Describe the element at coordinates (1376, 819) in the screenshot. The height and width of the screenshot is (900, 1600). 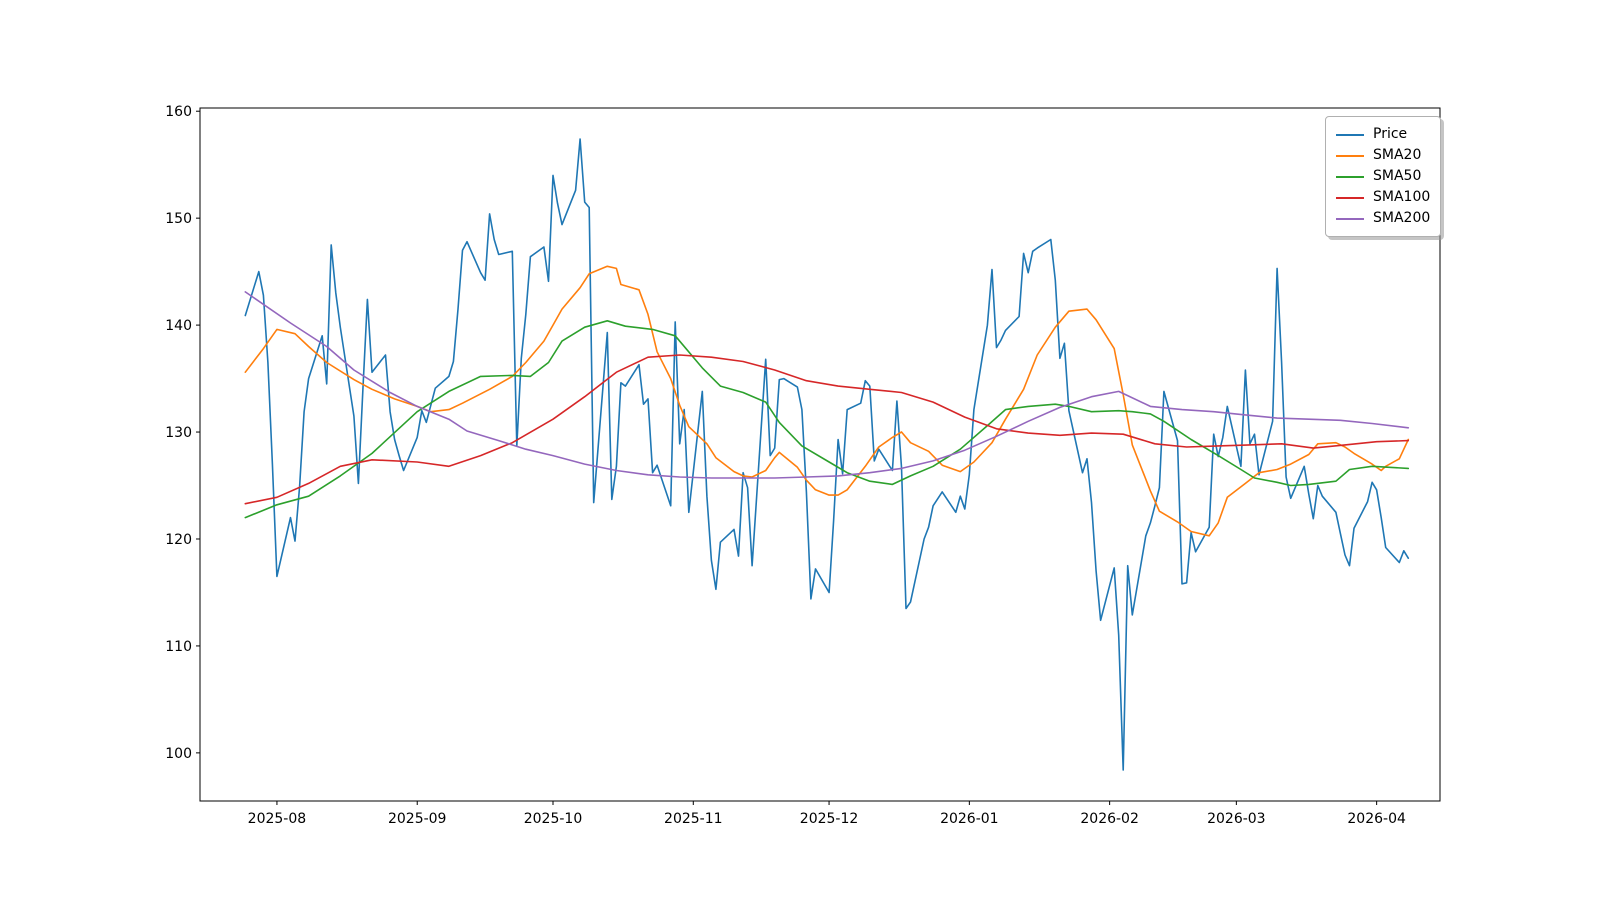
I see `x-tick-label: 2026-04` at that location.